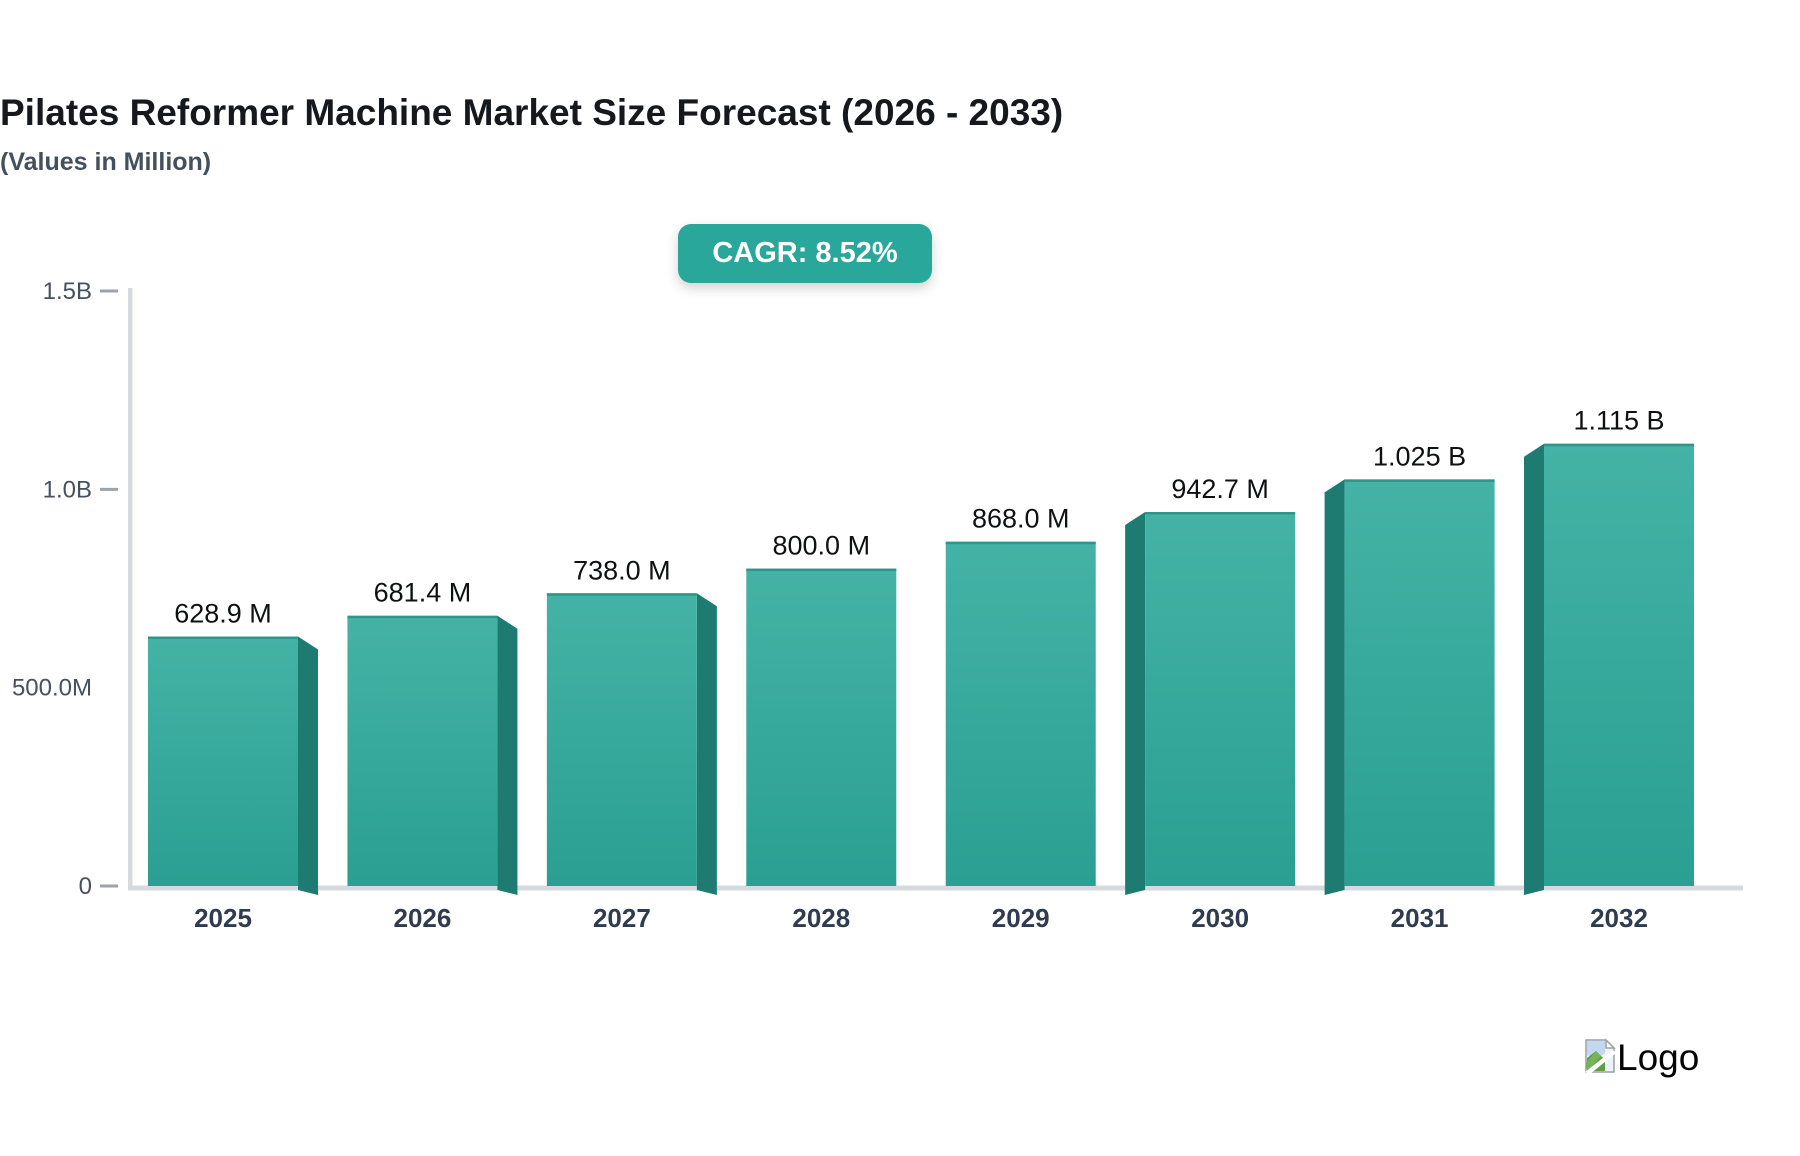 The width and height of the screenshot is (1800, 1156). Describe the element at coordinates (67, 291) in the screenshot. I see `y-tick-label: 1.5B` at that location.